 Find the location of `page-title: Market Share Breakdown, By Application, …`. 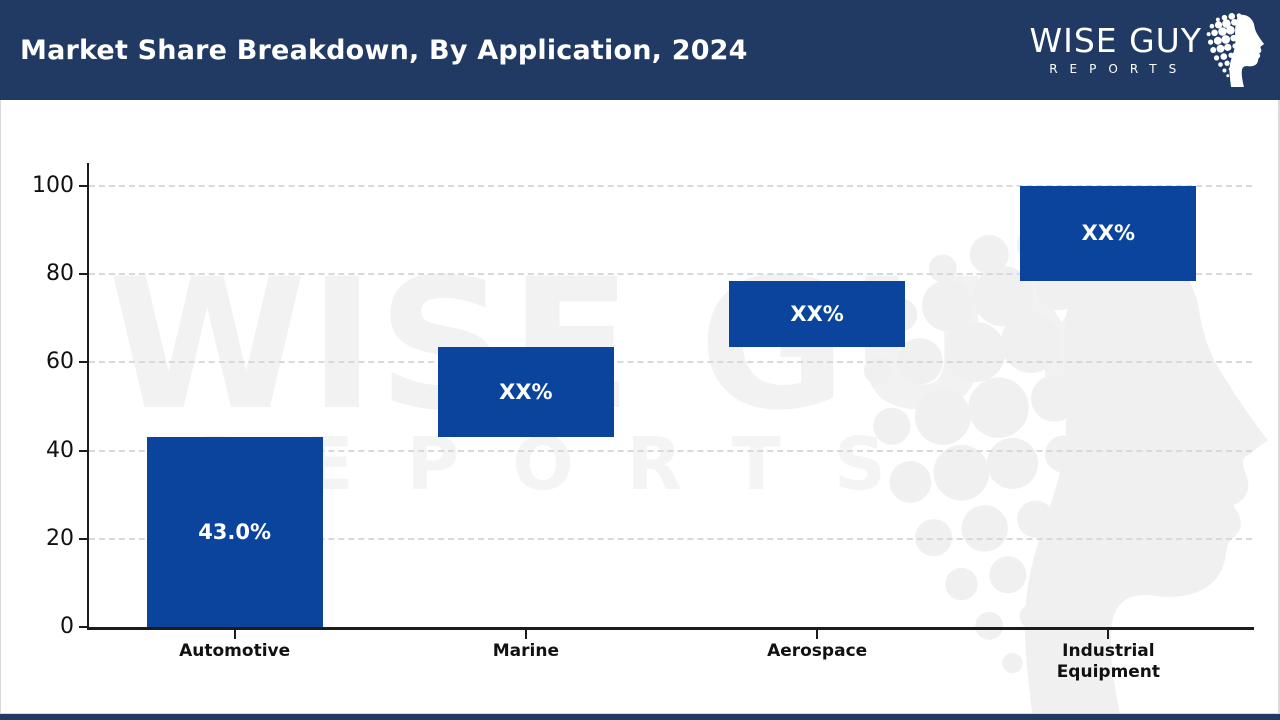

page-title: Market Share Breakdown, By Application, … is located at coordinates (384, 50).